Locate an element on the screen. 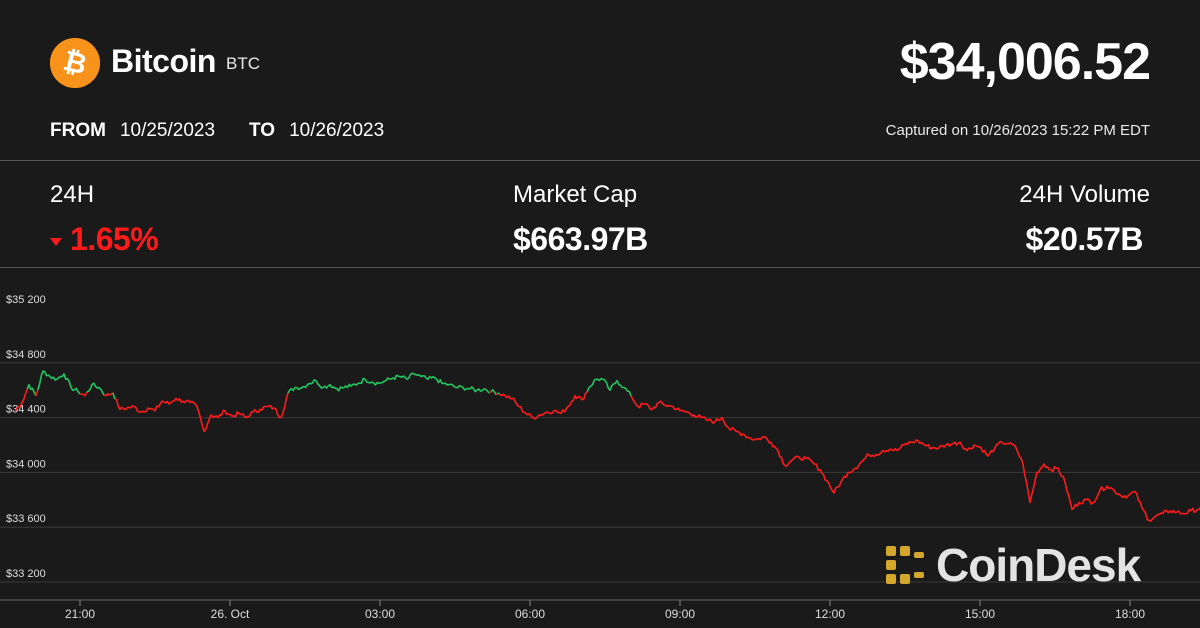 This screenshot has height=628, width=1200. y-tick-label: $34 000 is located at coordinates (26, 464).